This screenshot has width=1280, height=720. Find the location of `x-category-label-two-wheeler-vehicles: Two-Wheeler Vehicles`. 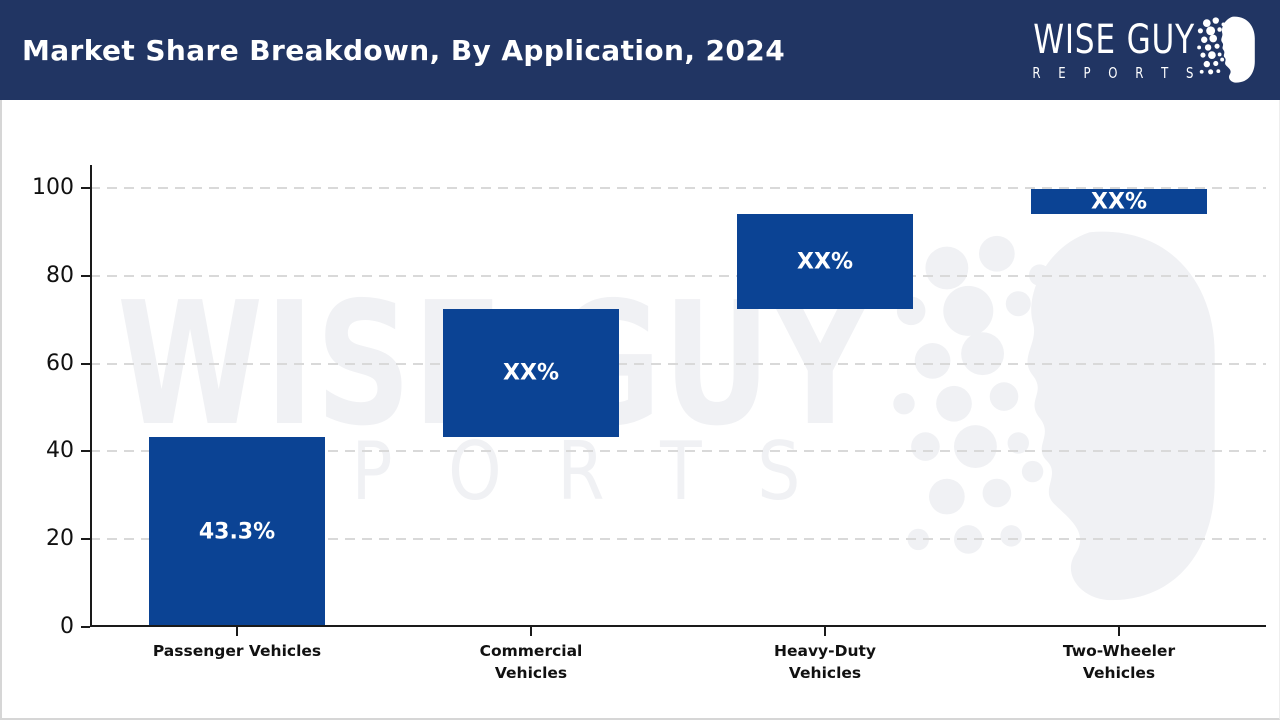

x-category-label-two-wheeler-vehicles: Two-Wheeler Vehicles is located at coordinates (1119, 662).